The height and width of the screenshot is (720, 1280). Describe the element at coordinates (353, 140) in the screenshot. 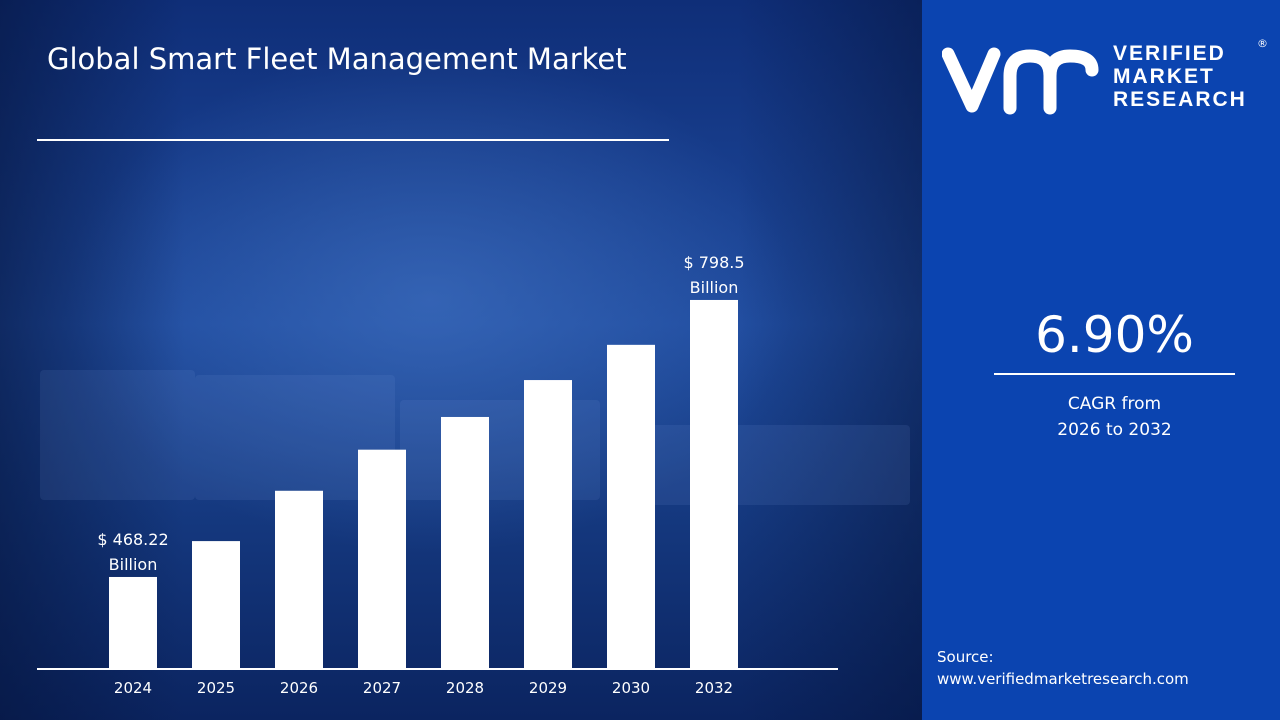

I see `title-divider` at that location.